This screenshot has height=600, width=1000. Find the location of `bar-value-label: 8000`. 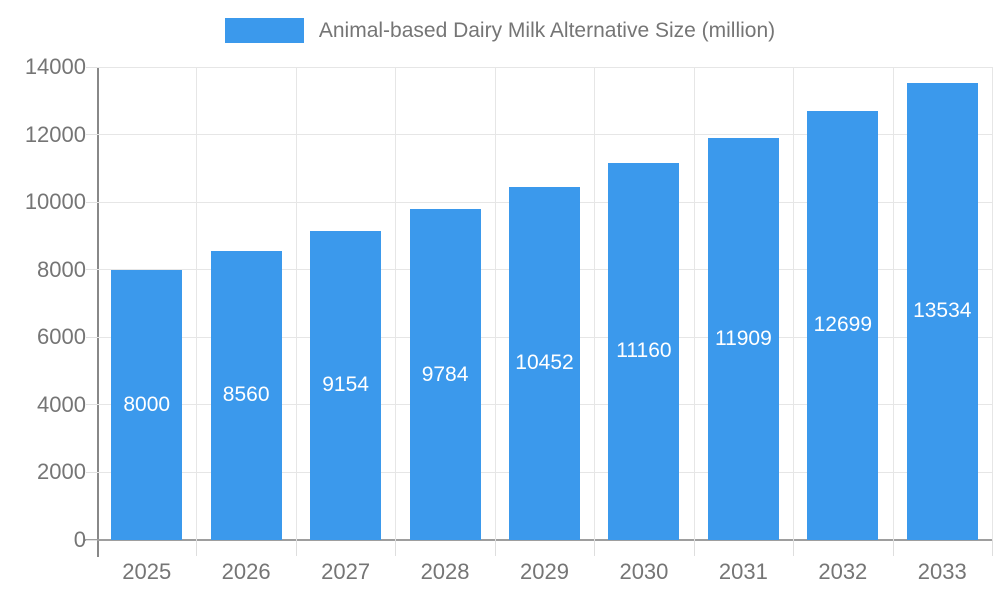

bar-value-label: 8000 is located at coordinates (147, 404).